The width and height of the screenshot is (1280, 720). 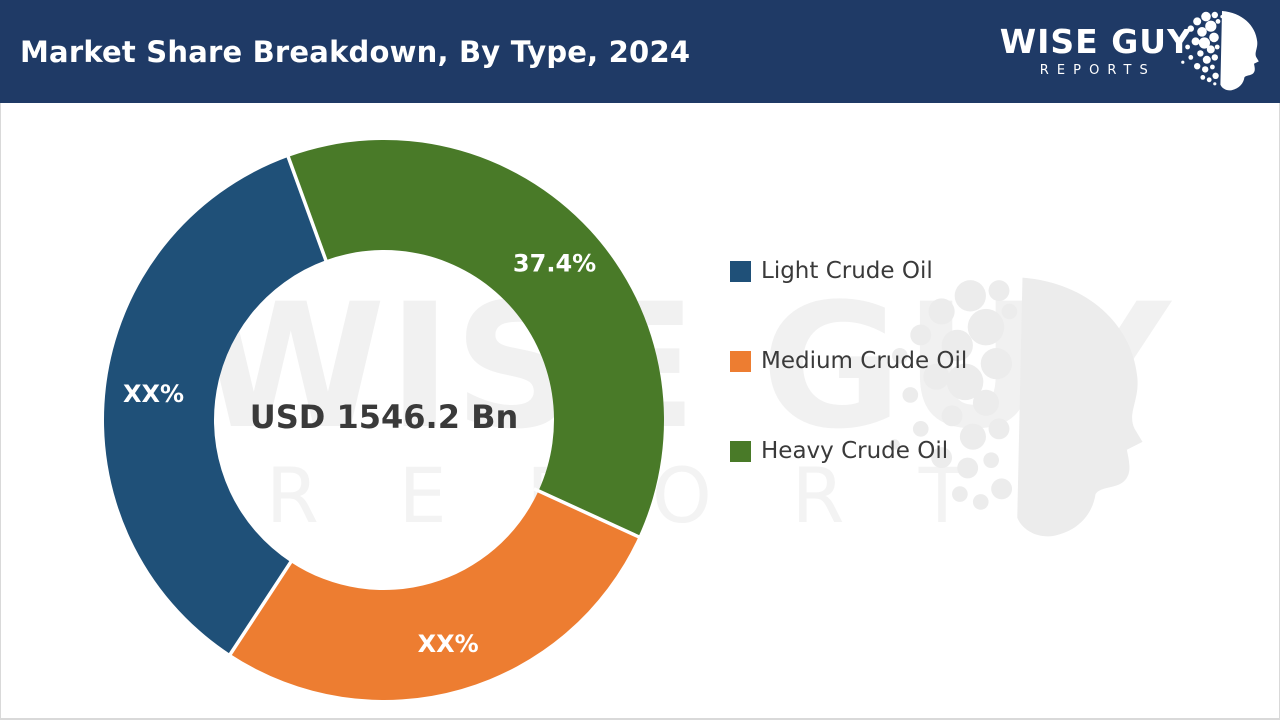 What do you see at coordinates (434, 595) in the screenshot?
I see `donut-segment-medium-crude-oil` at bounding box center [434, 595].